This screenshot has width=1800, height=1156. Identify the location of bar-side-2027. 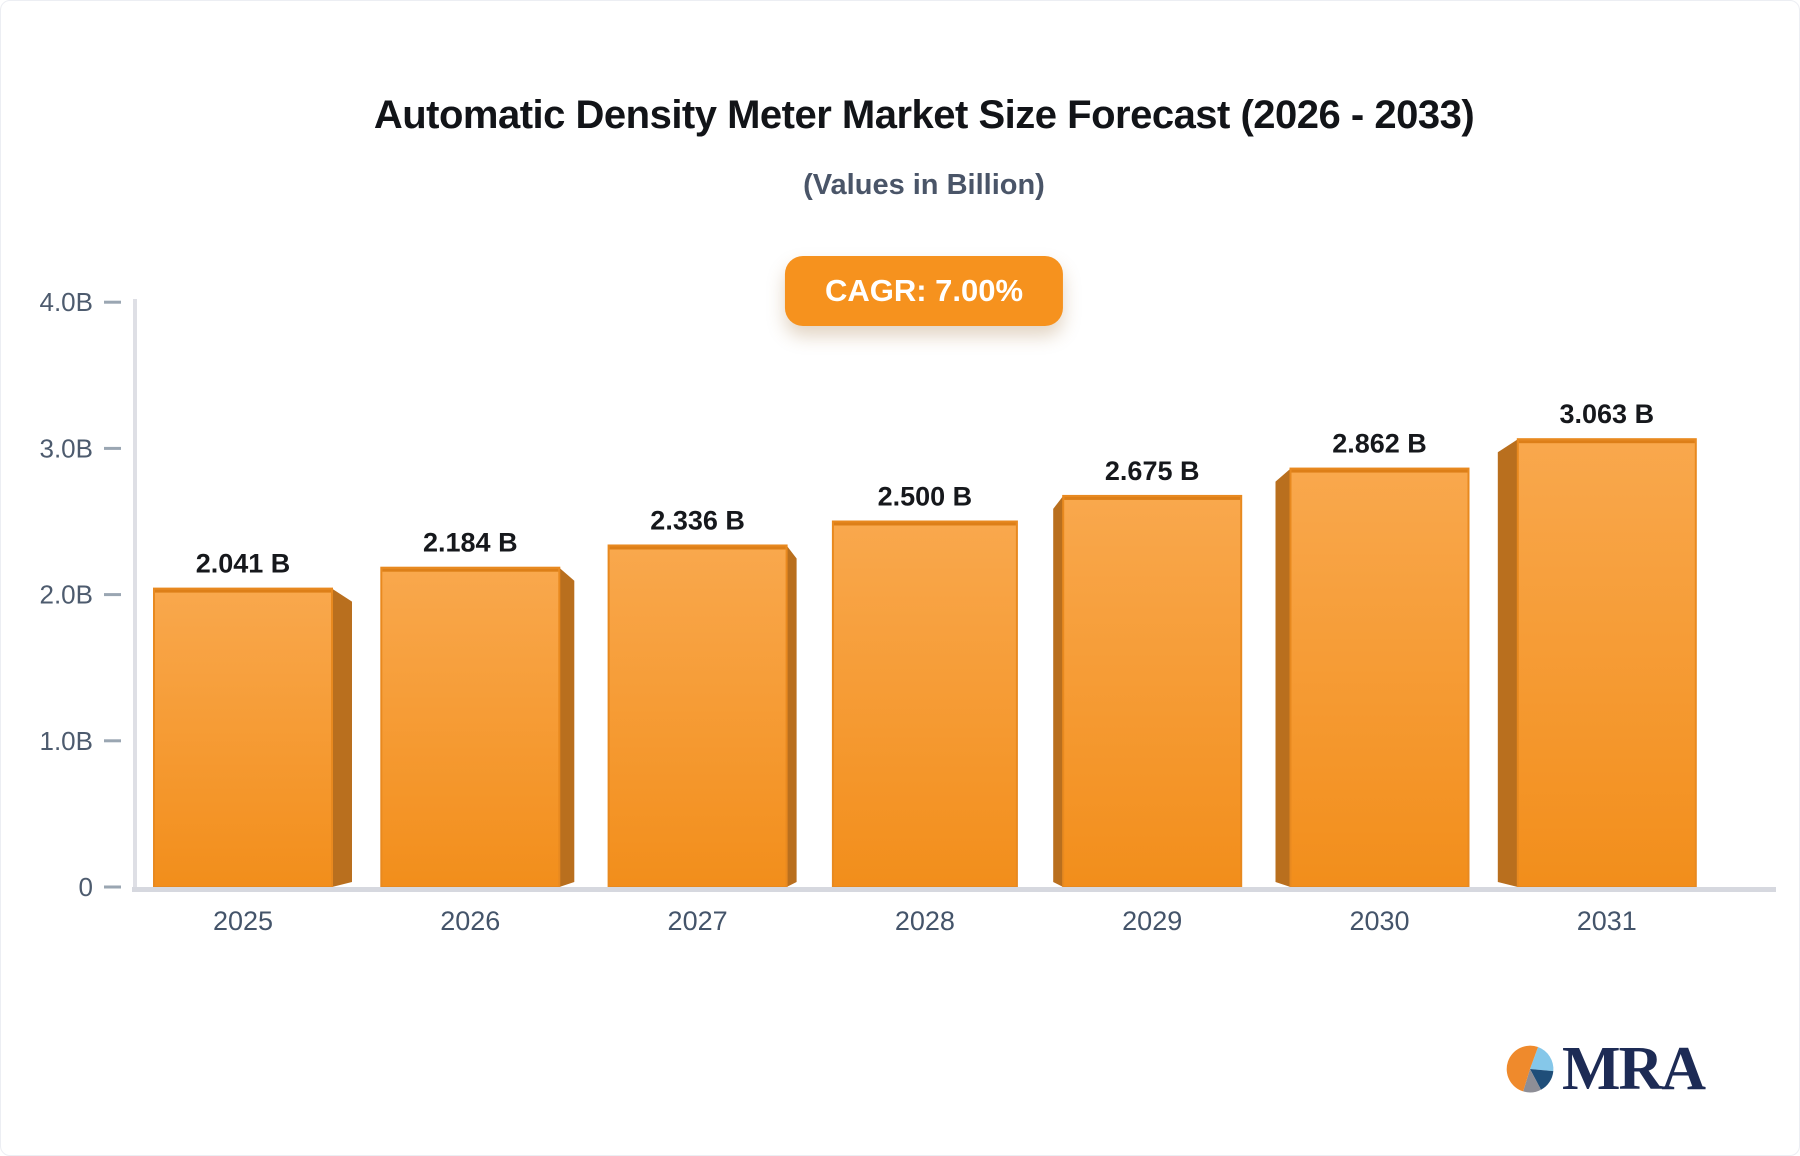
(791, 716).